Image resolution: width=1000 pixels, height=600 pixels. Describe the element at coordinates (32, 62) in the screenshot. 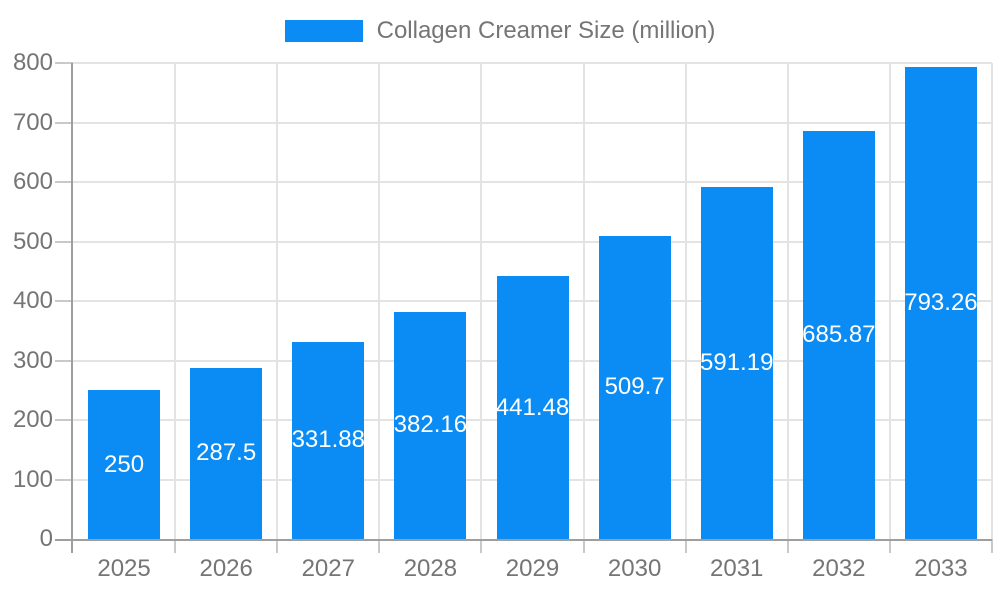

I see `y-axis-tick-label: 800` at that location.